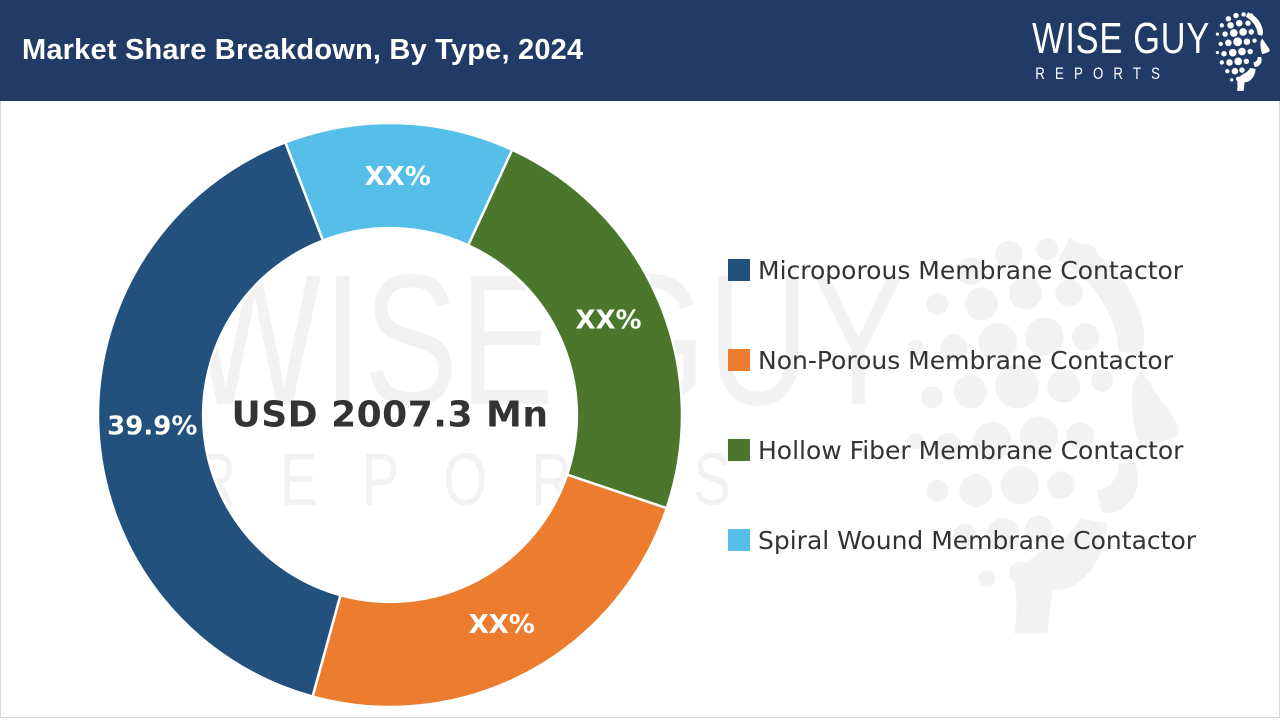 The height and width of the screenshot is (720, 1280). I want to click on legend-item: Hollow Fiber Membrane Contactor, so click(962, 450).